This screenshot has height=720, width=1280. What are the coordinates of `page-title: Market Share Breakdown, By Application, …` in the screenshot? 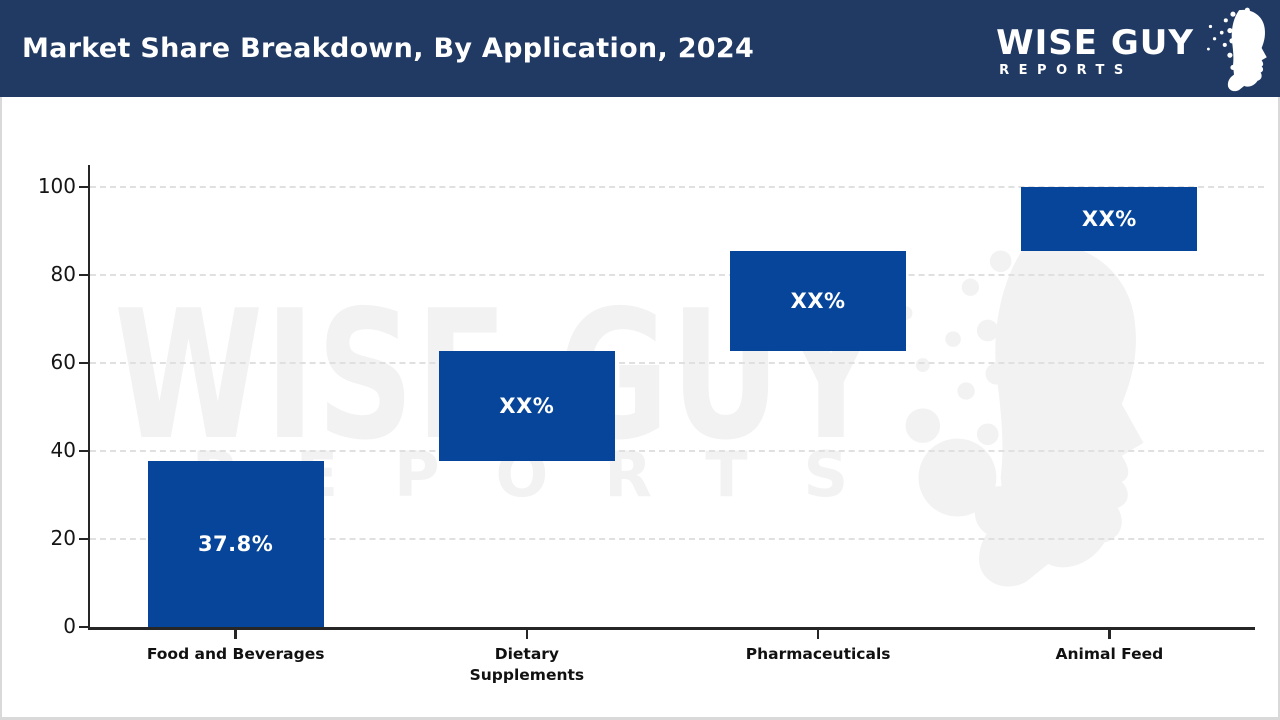 It's located at (388, 48).